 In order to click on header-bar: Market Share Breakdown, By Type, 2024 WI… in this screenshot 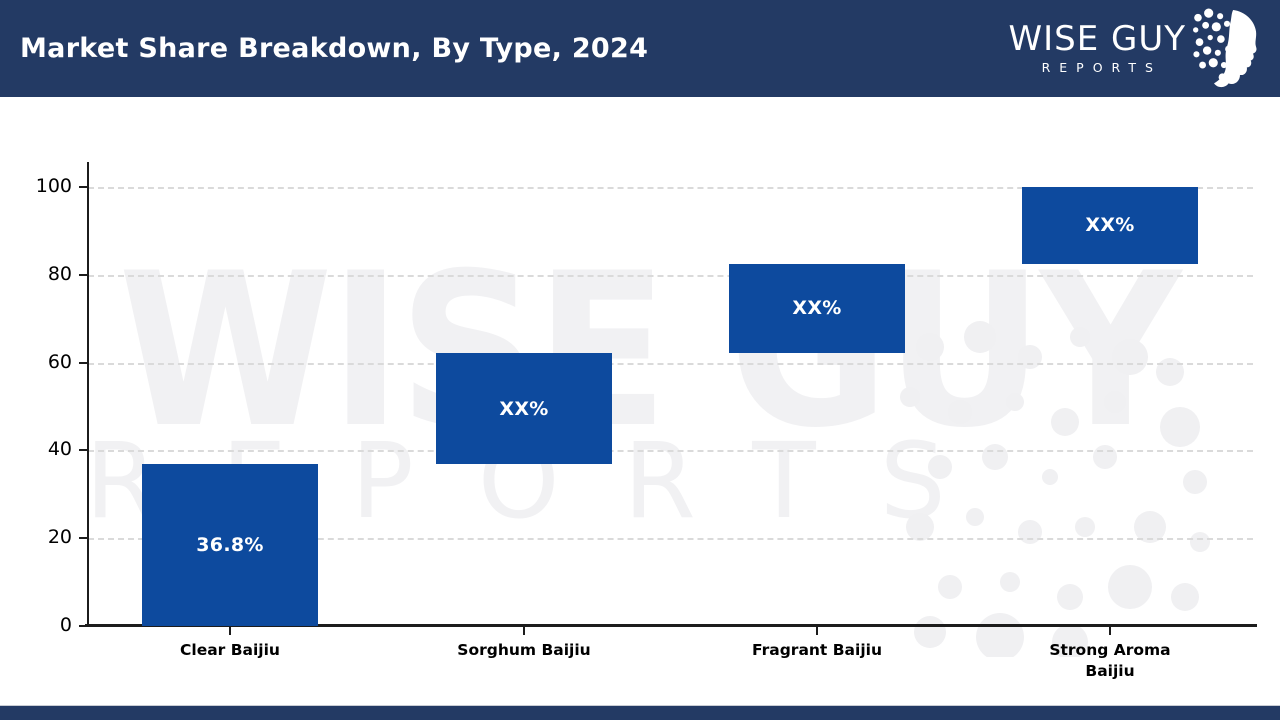, I will do `click(640, 48)`.